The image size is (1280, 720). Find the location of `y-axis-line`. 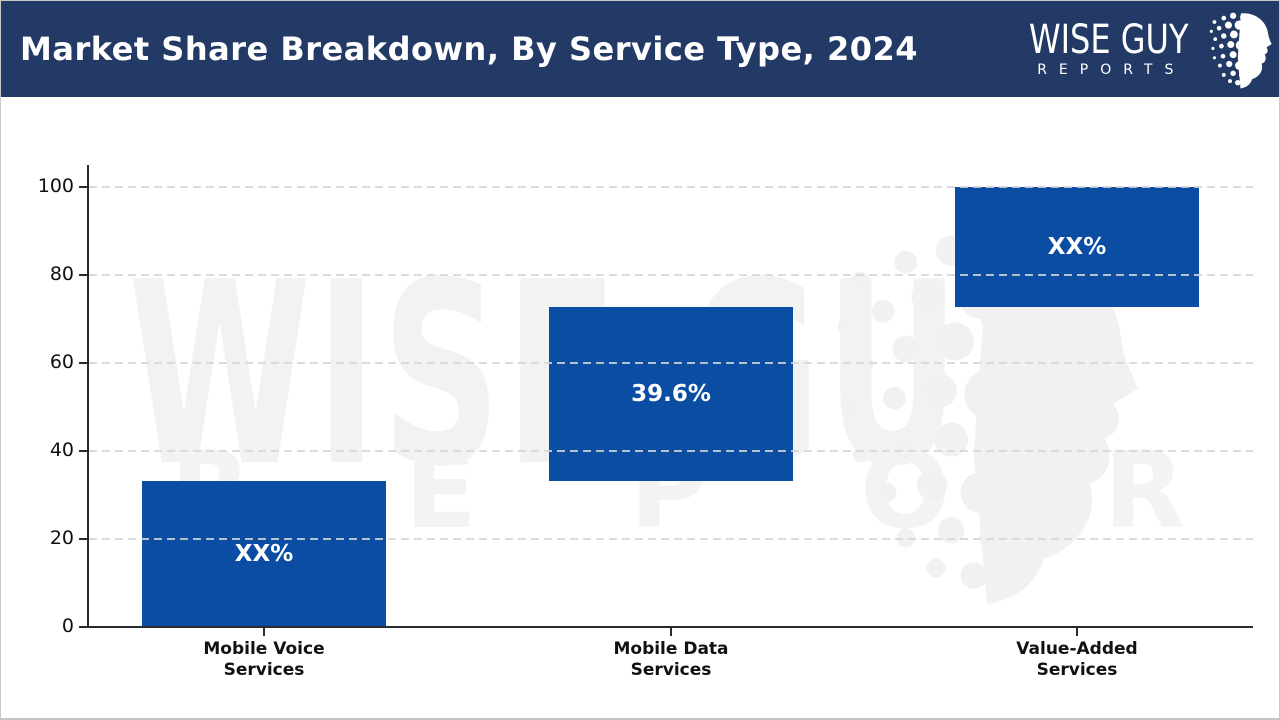

y-axis-line is located at coordinates (88, 396).